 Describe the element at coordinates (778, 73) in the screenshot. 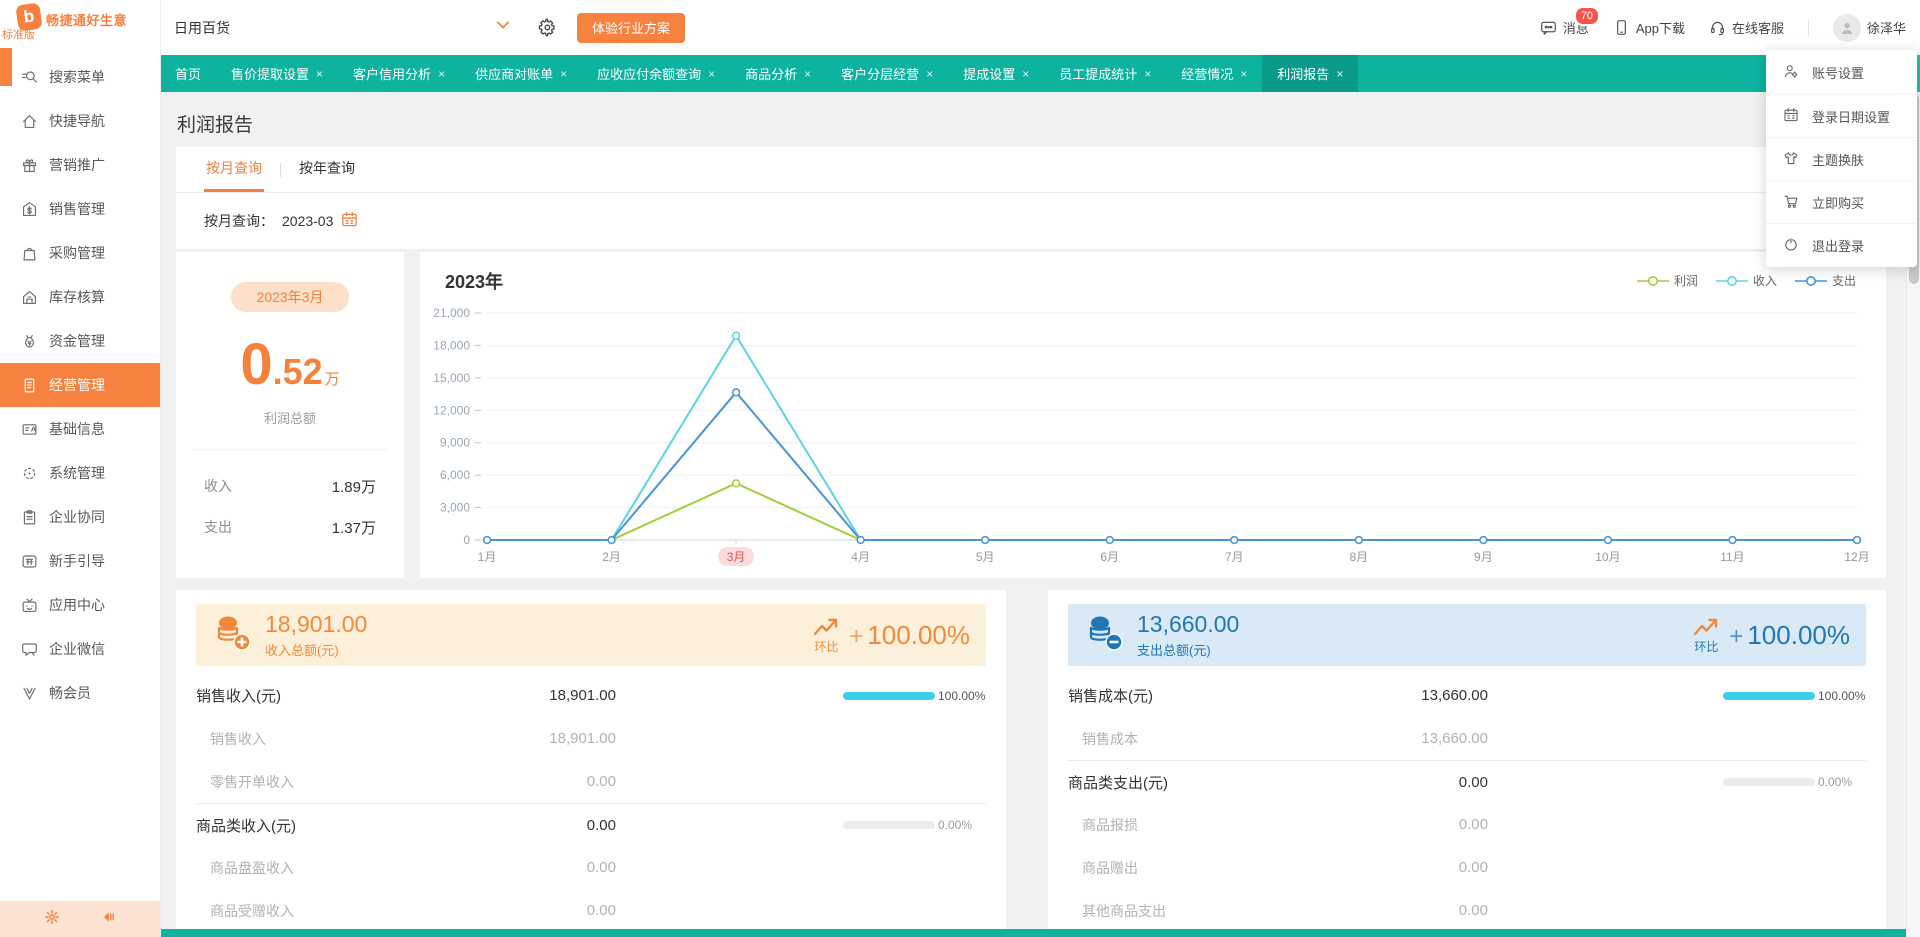

I see `tab-item-5: 商品分析 ×` at that location.